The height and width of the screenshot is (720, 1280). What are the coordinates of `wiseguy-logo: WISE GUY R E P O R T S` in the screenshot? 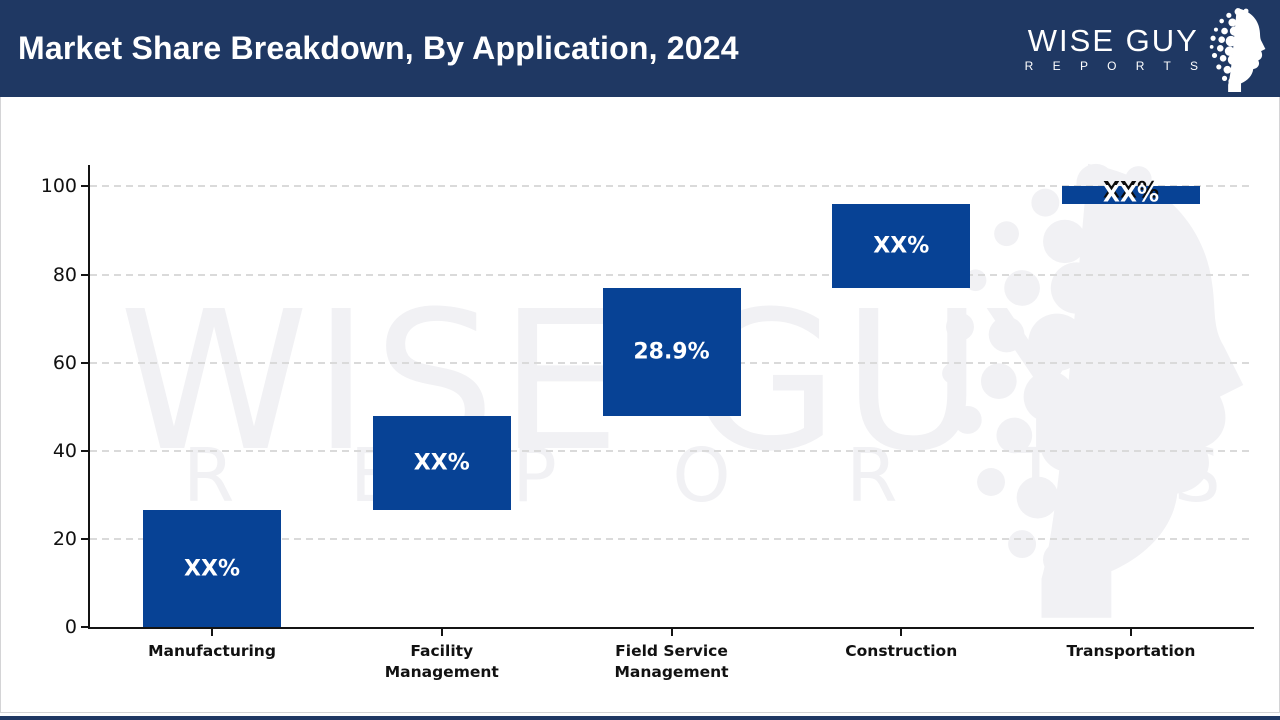 It's located at (1150, 49).